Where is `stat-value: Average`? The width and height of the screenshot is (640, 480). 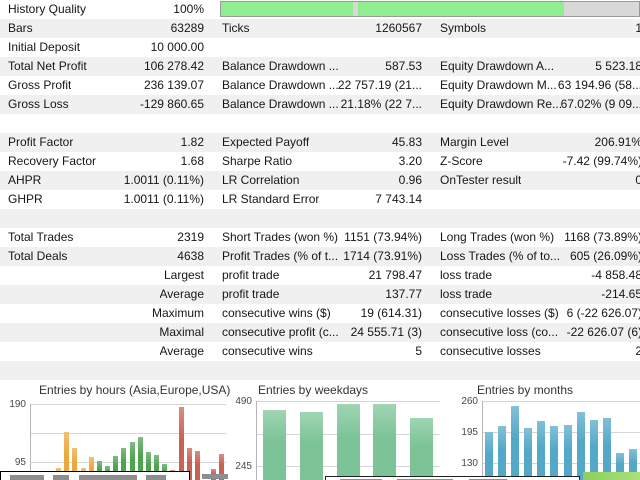
stat-value: Average is located at coordinates (181, 351).